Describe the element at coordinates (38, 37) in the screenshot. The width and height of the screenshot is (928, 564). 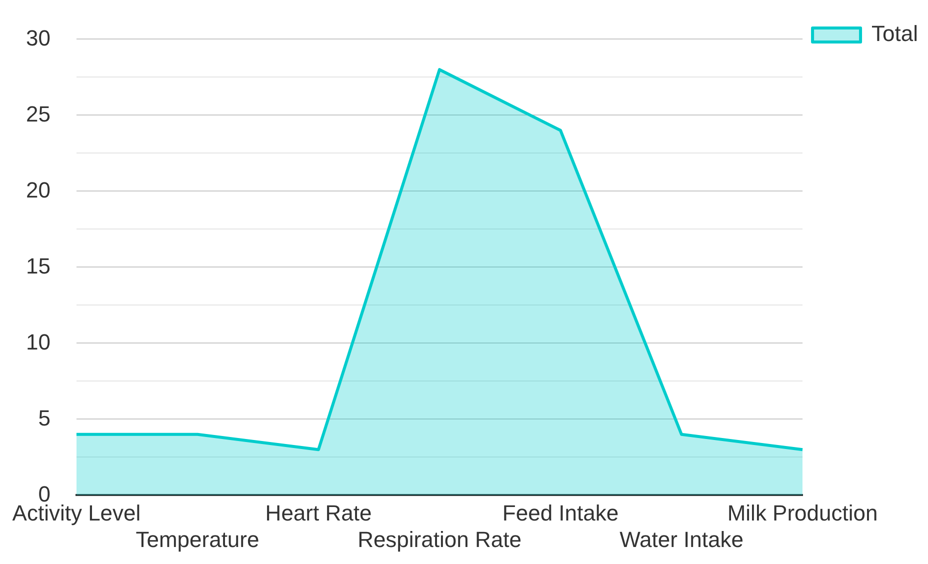
I see `y-tick-label: 30` at that location.